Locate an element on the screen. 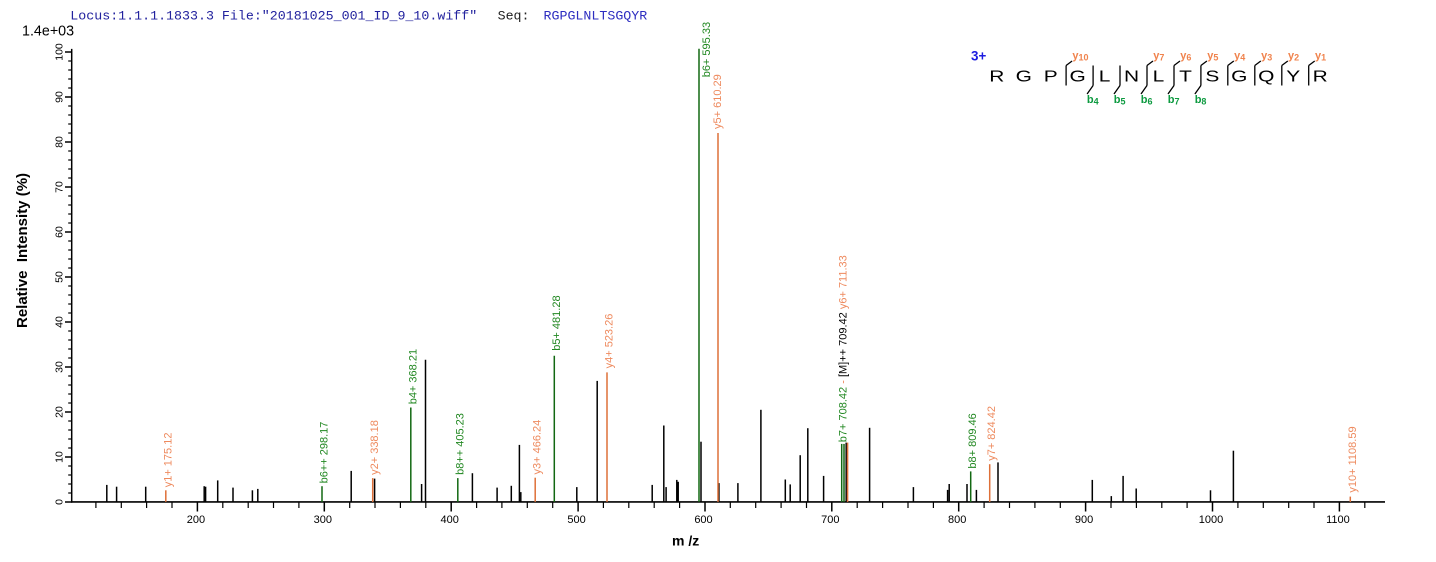 This screenshot has width=1436, height=562. svg-text: 900 is located at coordinates (1084, 520).